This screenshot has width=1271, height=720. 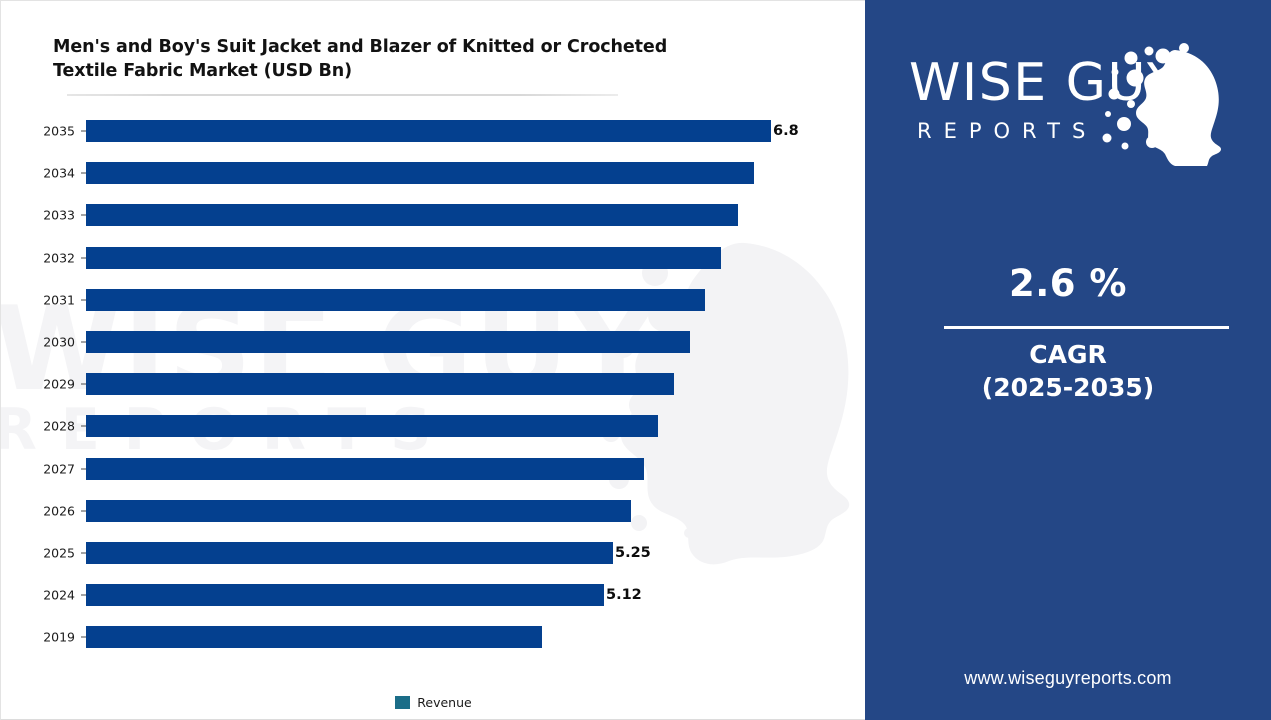 What do you see at coordinates (59, 342) in the screenshot?
I see `y-axis-label-2030: 2030` at bounding box center [59, 342].